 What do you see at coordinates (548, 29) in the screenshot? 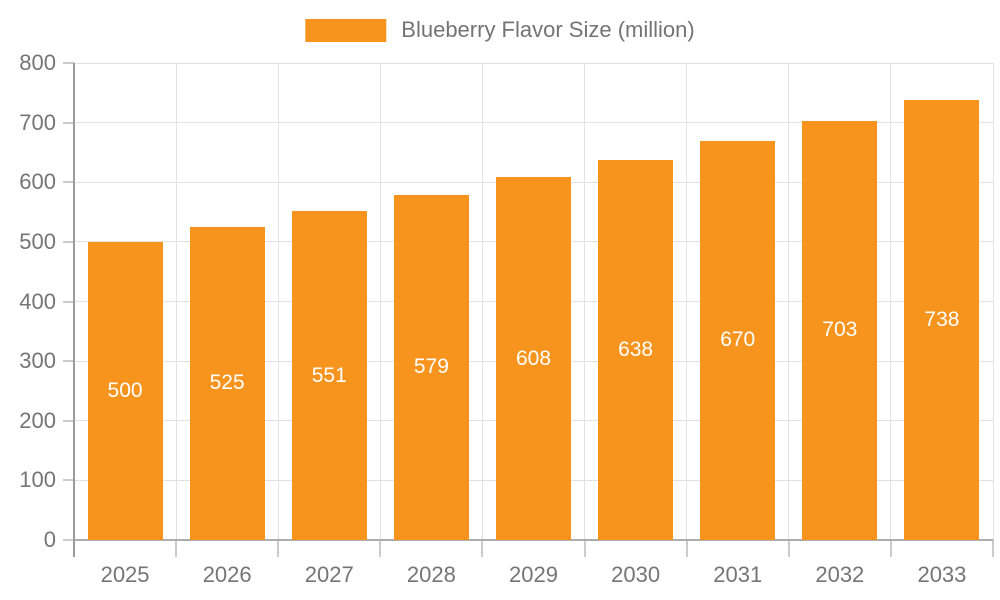
I see `legend-series-label: Blueberry Flavor Size (million)` at bounding box center [548, 29].